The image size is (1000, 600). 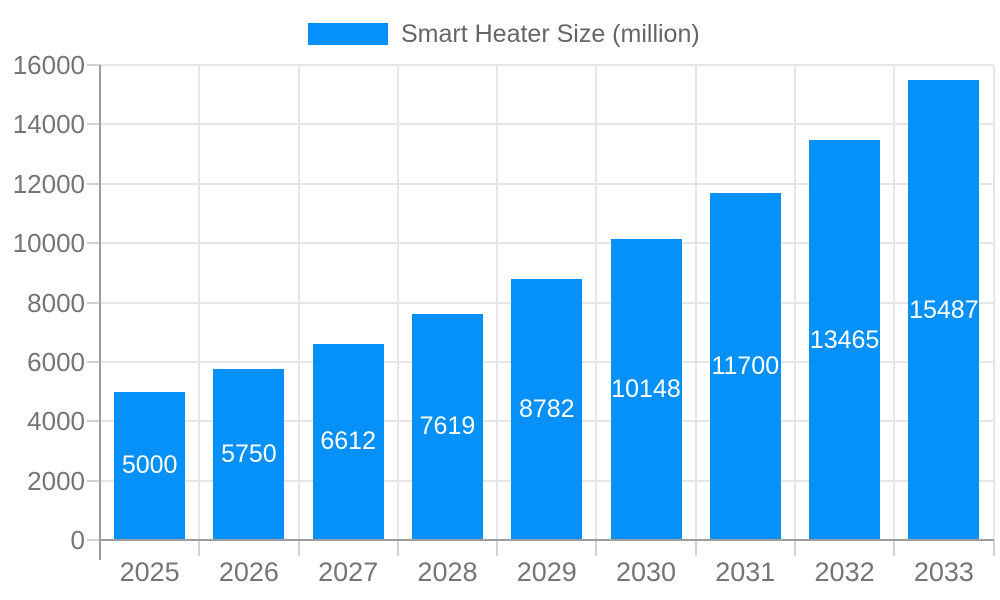 I want to click on bar-value-label: 6612, so click(x=348, y=441).